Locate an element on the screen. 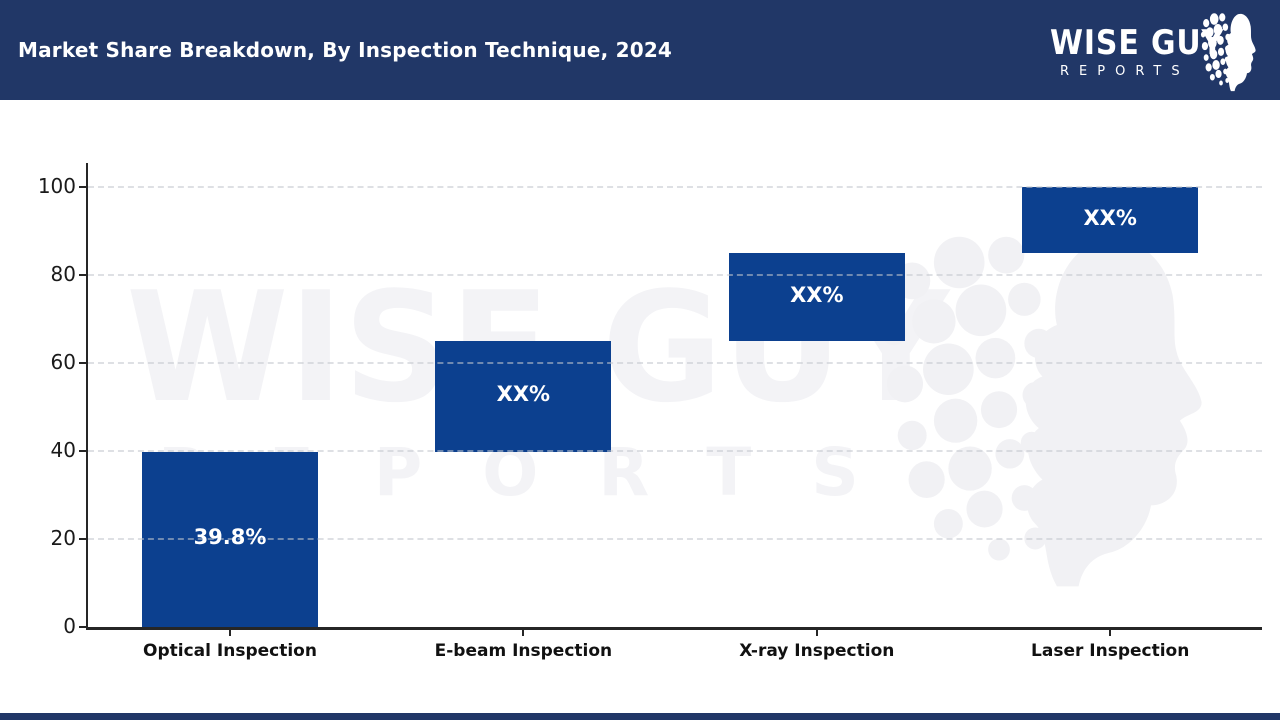 Image resolution: width=1280 pixels, height=720 pixels. y-axis-line is located at coordinates (87, 396).